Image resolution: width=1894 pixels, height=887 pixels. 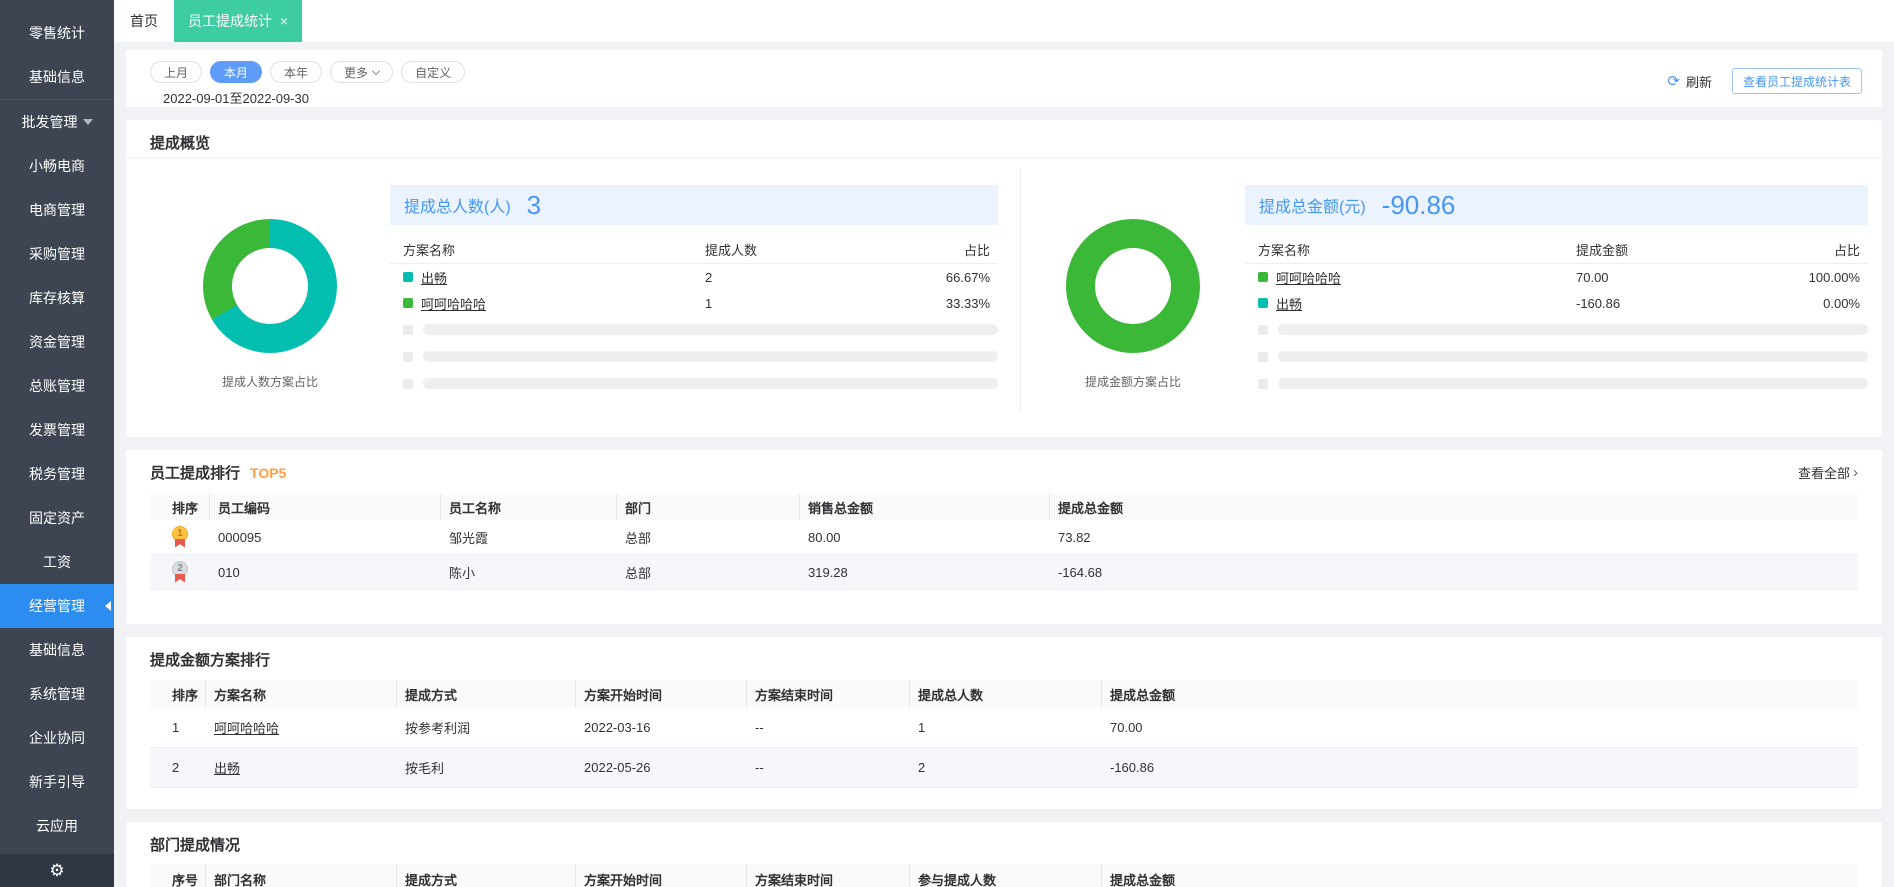 I want to click on sidebar-item-basic-info: 基础信息, so click(x=57, y=650).